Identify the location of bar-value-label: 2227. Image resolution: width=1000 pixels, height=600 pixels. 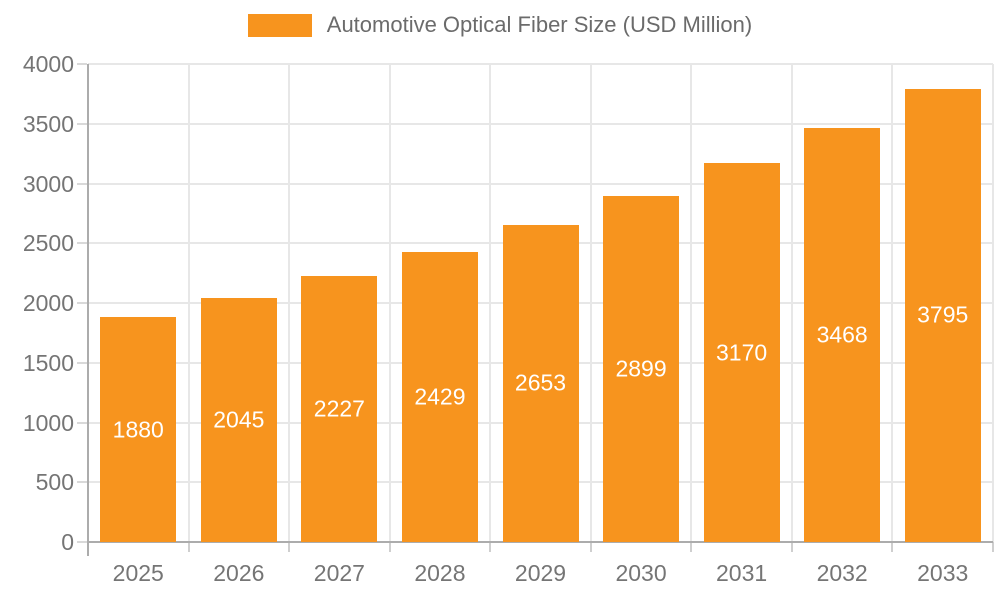
(339, 408).